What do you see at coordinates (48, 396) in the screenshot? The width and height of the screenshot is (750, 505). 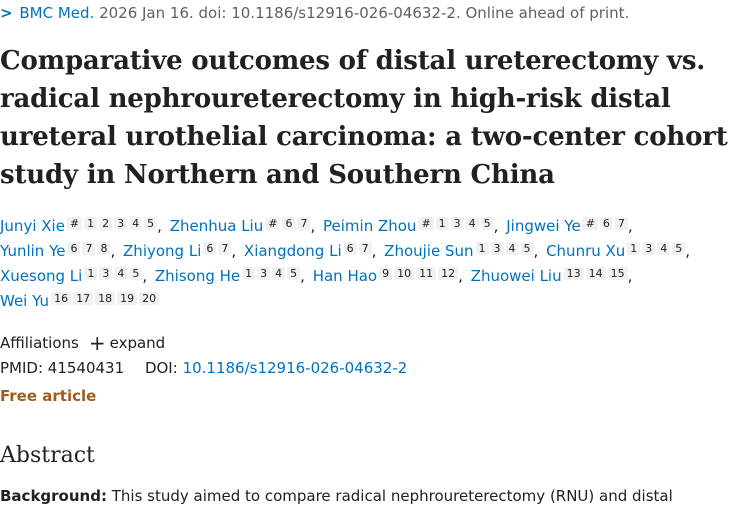 I see `free-article-badge: Free article` at bounding box center [48, 396].